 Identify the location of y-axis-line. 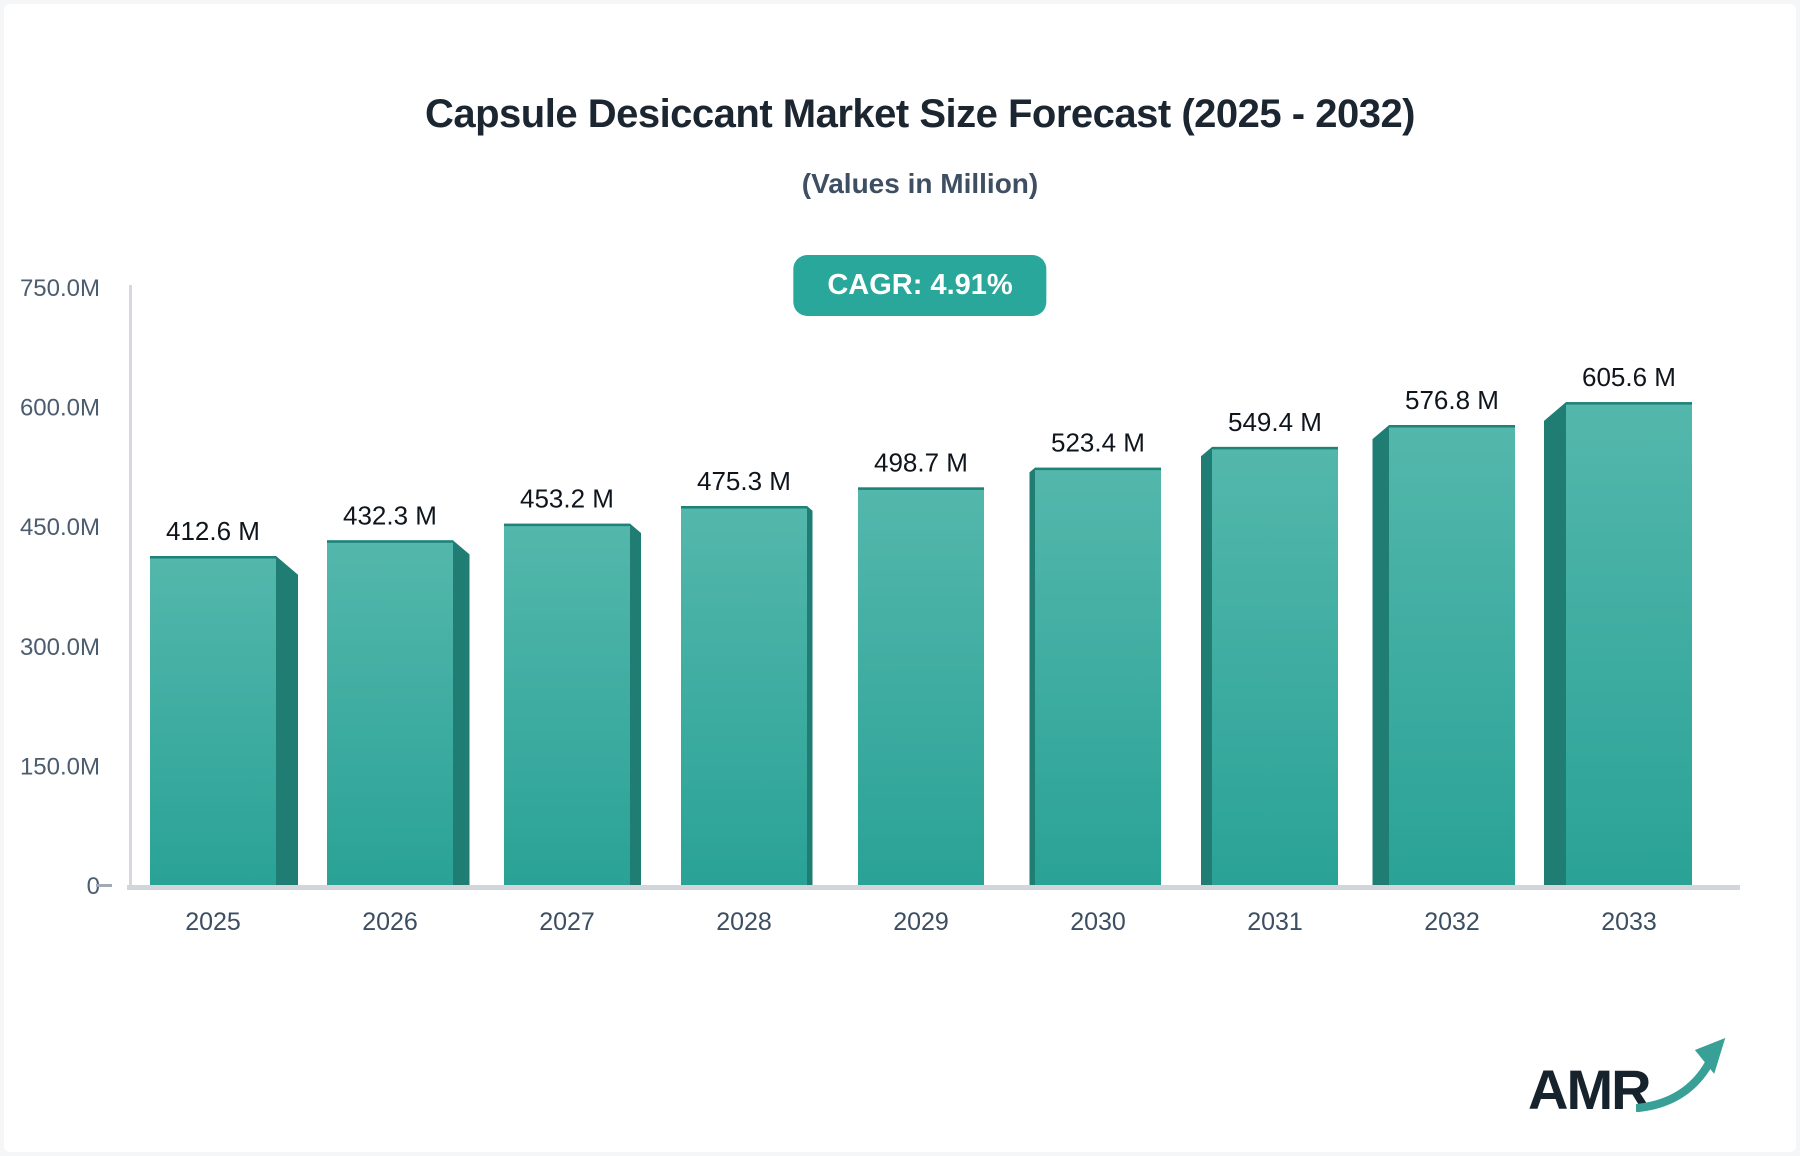
(130, 587).